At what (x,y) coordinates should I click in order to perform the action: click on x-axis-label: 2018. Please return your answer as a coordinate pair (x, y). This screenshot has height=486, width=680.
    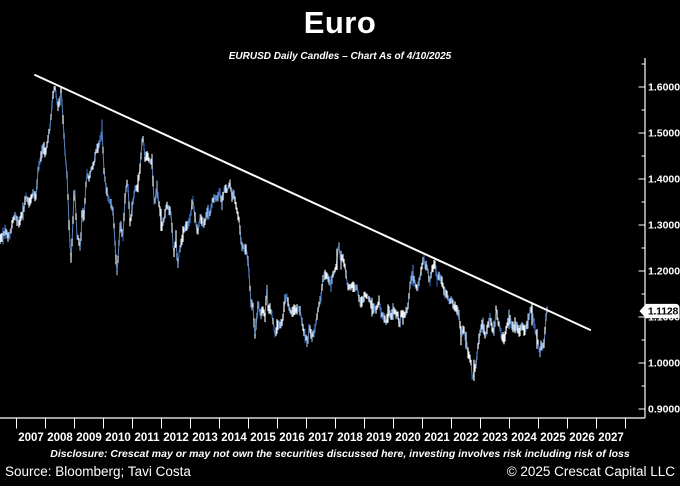
    Looking at the image, I should click on (350, 438).